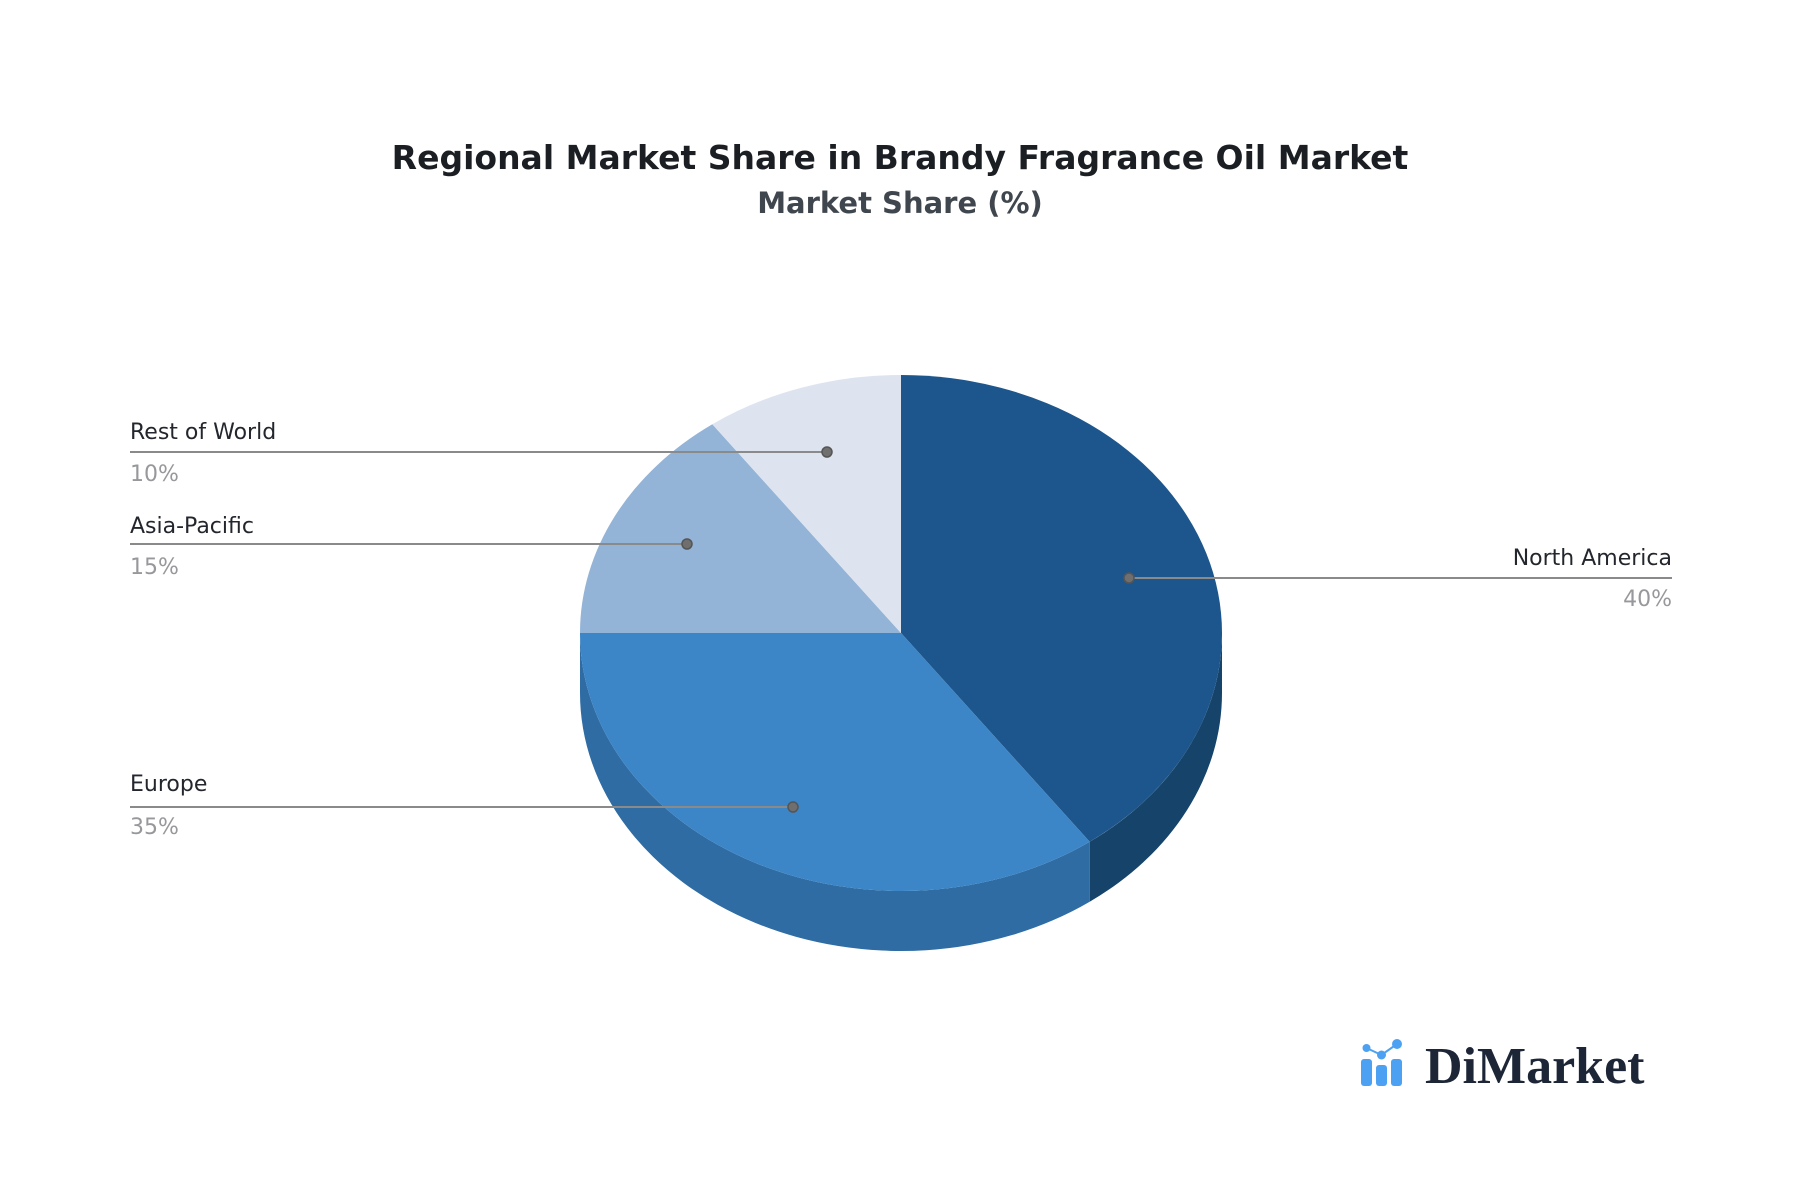 The width and height of the screenshot is (1800, 1196). Describe the element at coordinates (1129, 578) in the screenshot. I see `leader-dot-north-america` at that location.